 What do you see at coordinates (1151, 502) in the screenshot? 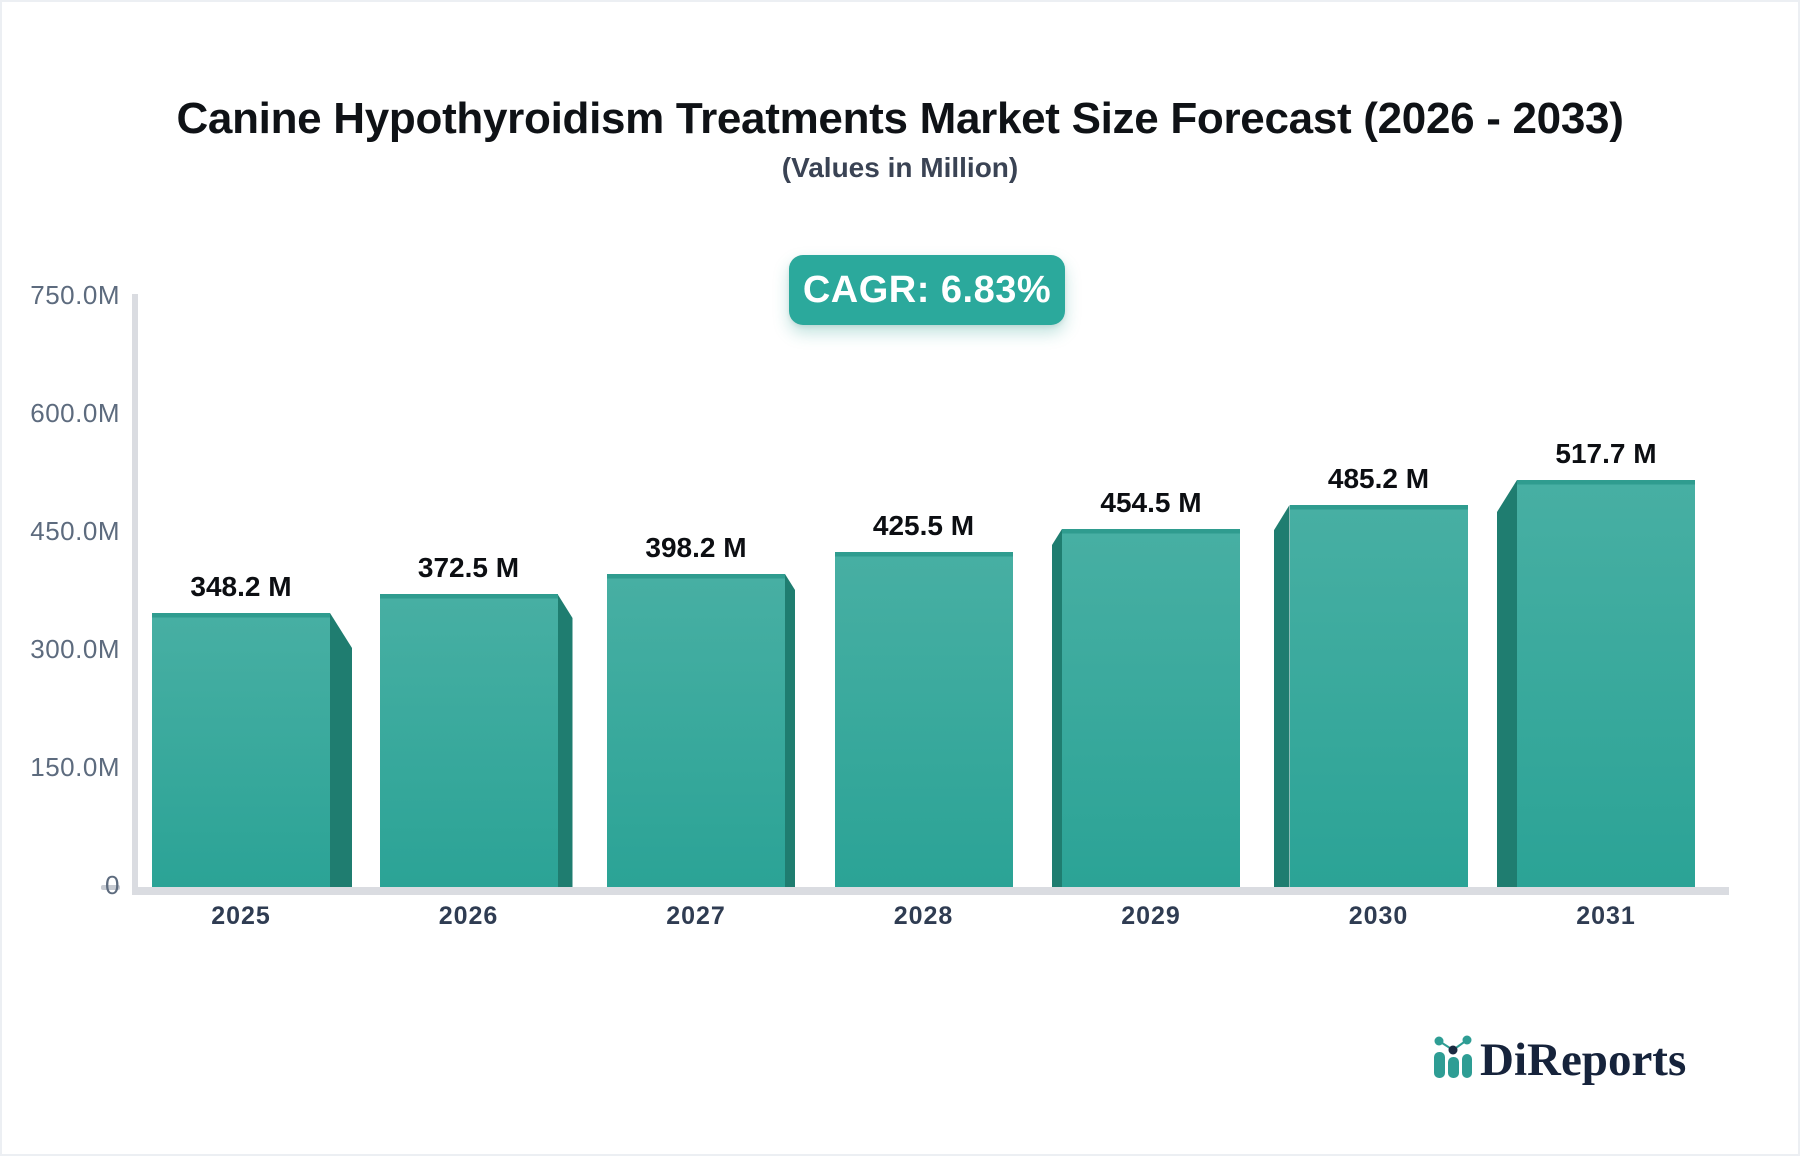
I see `bar-value-label: 454.5 M` at bounding box center [1151, 502].